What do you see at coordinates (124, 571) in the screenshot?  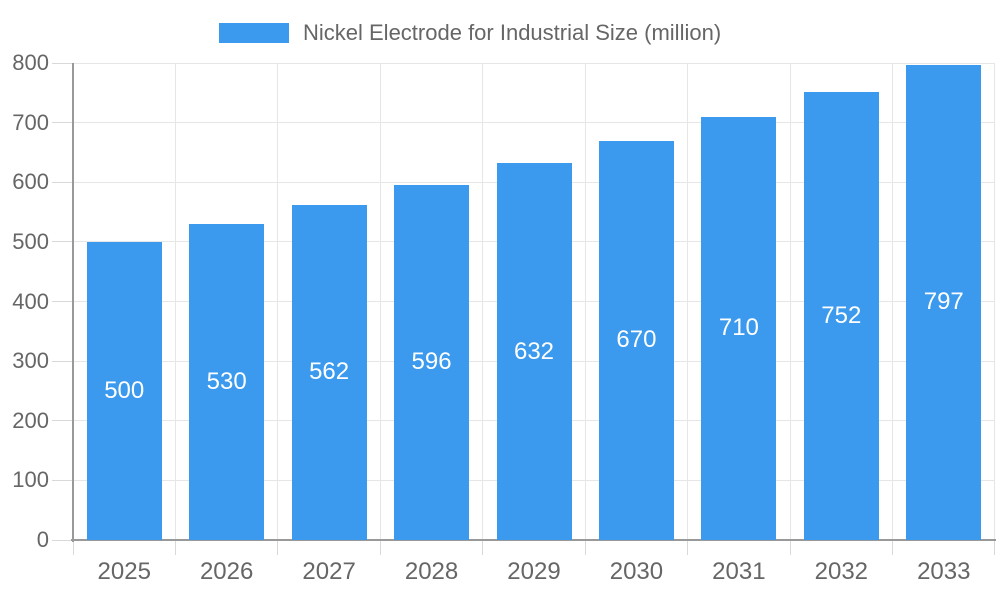 I see `x-axis-label: 2025` at bounding box center [124, 571].